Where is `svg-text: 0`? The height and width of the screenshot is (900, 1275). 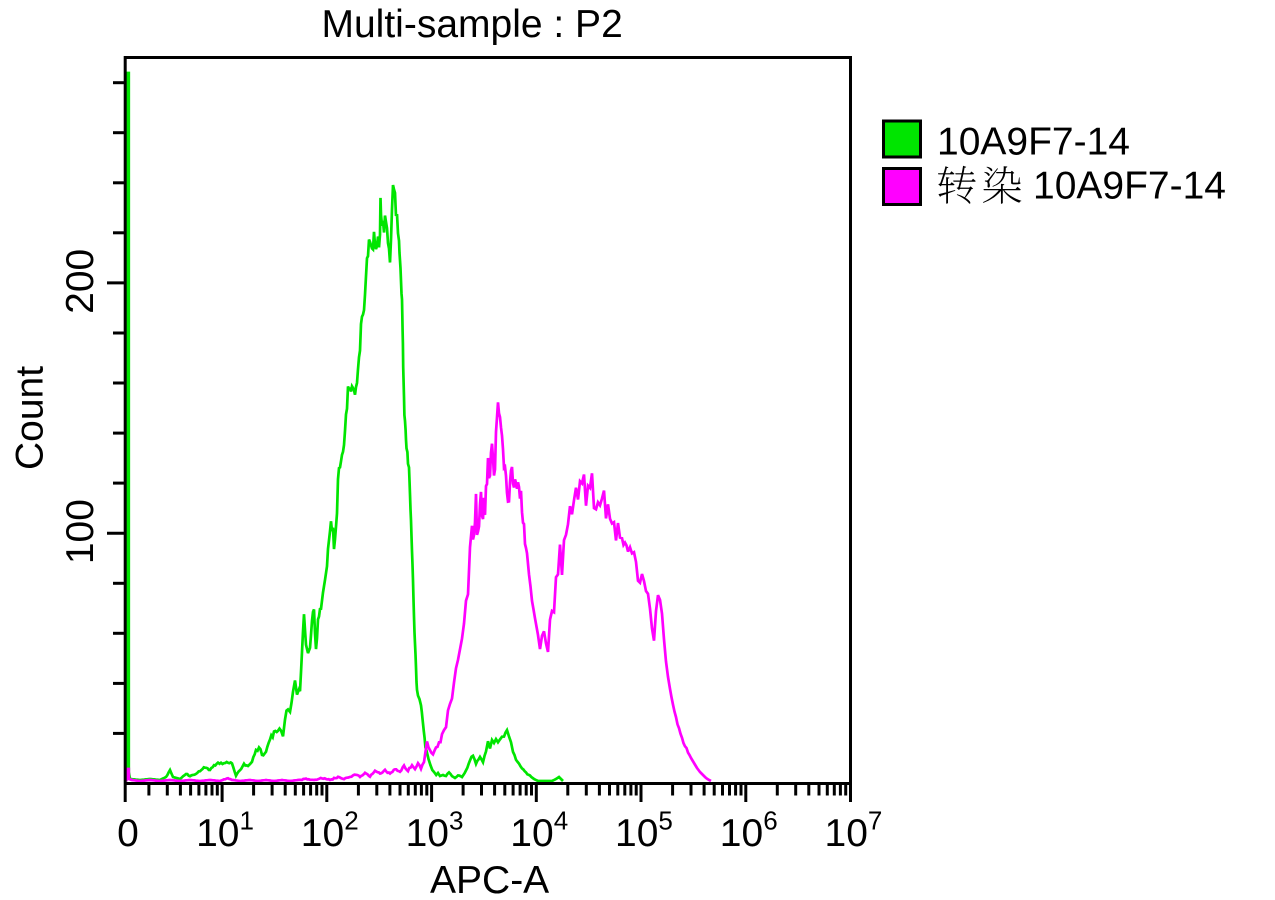
svg-text: 0 is located at coordinates (128, 833).